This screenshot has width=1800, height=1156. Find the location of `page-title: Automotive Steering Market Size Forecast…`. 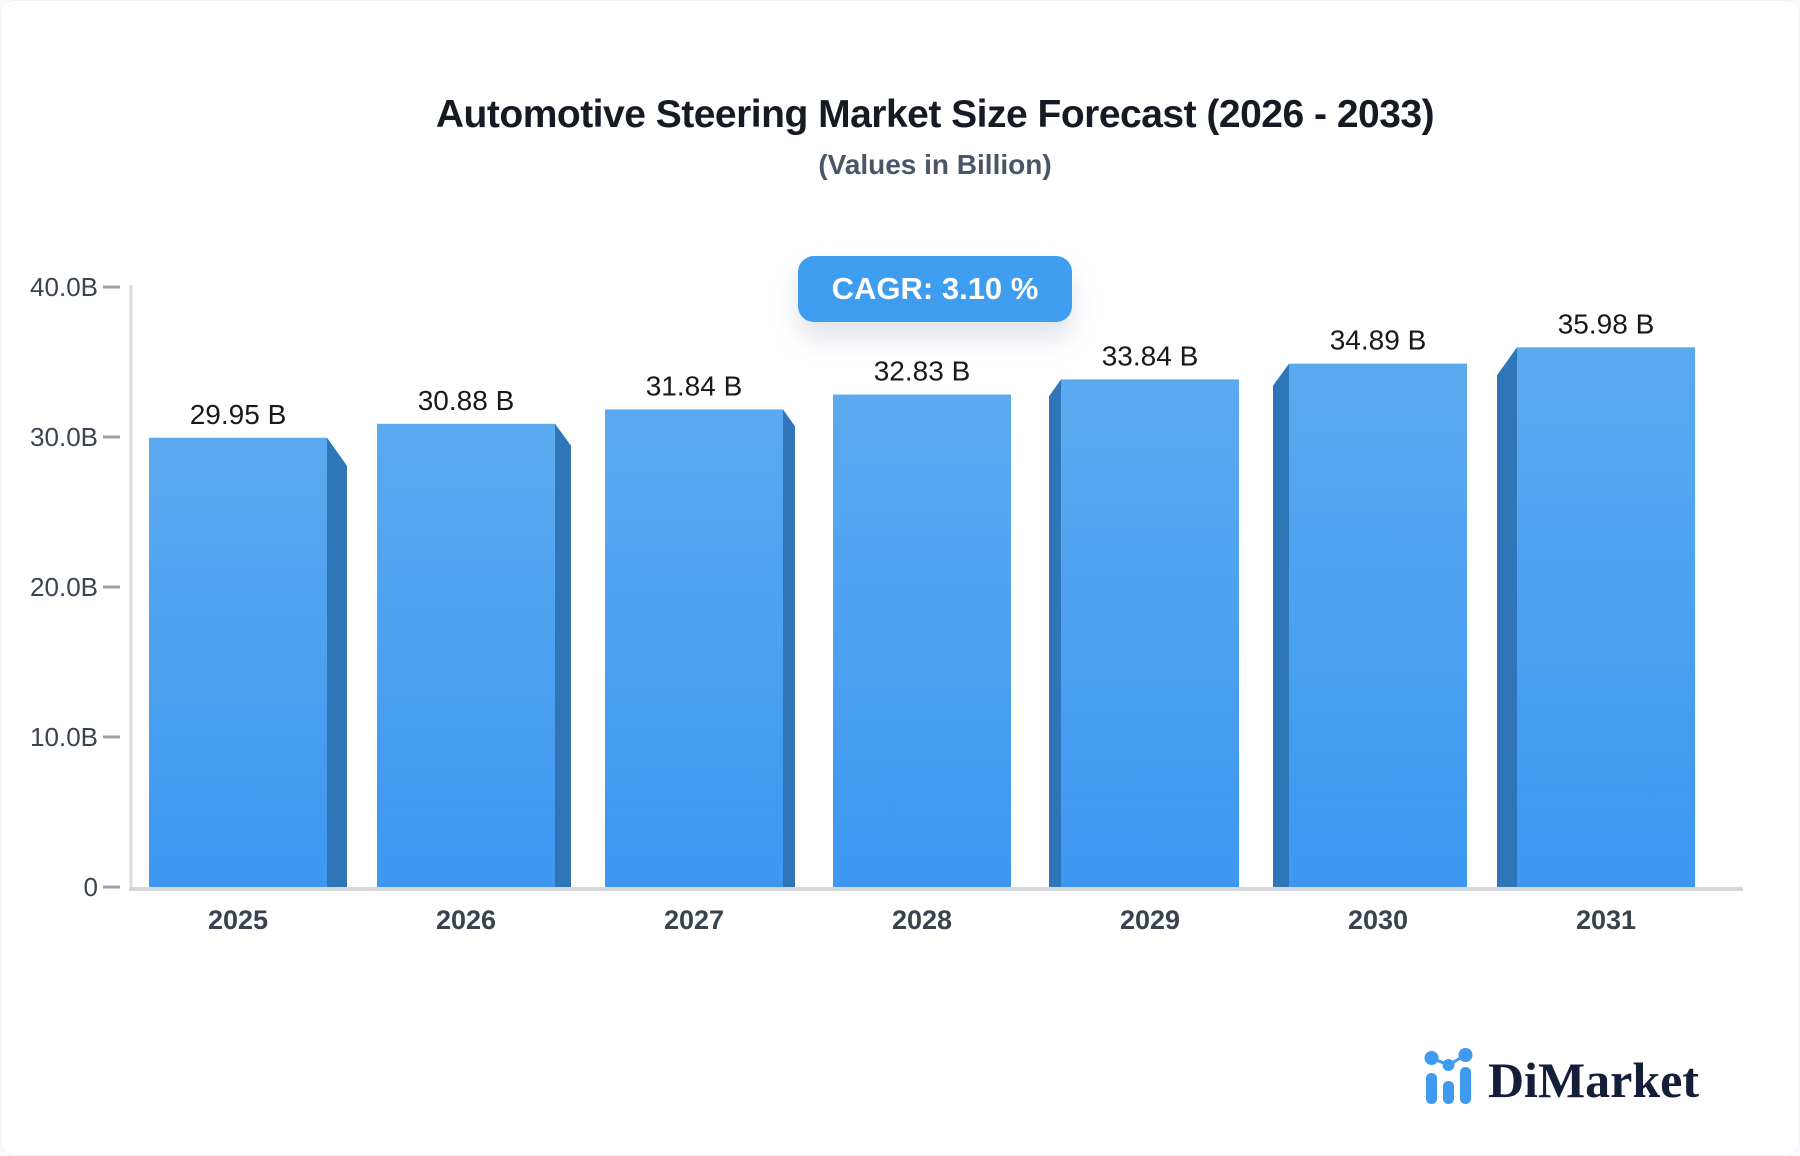

page-title: Automotive Steering Market Size Forecast… is located at coordinates (935, 114).